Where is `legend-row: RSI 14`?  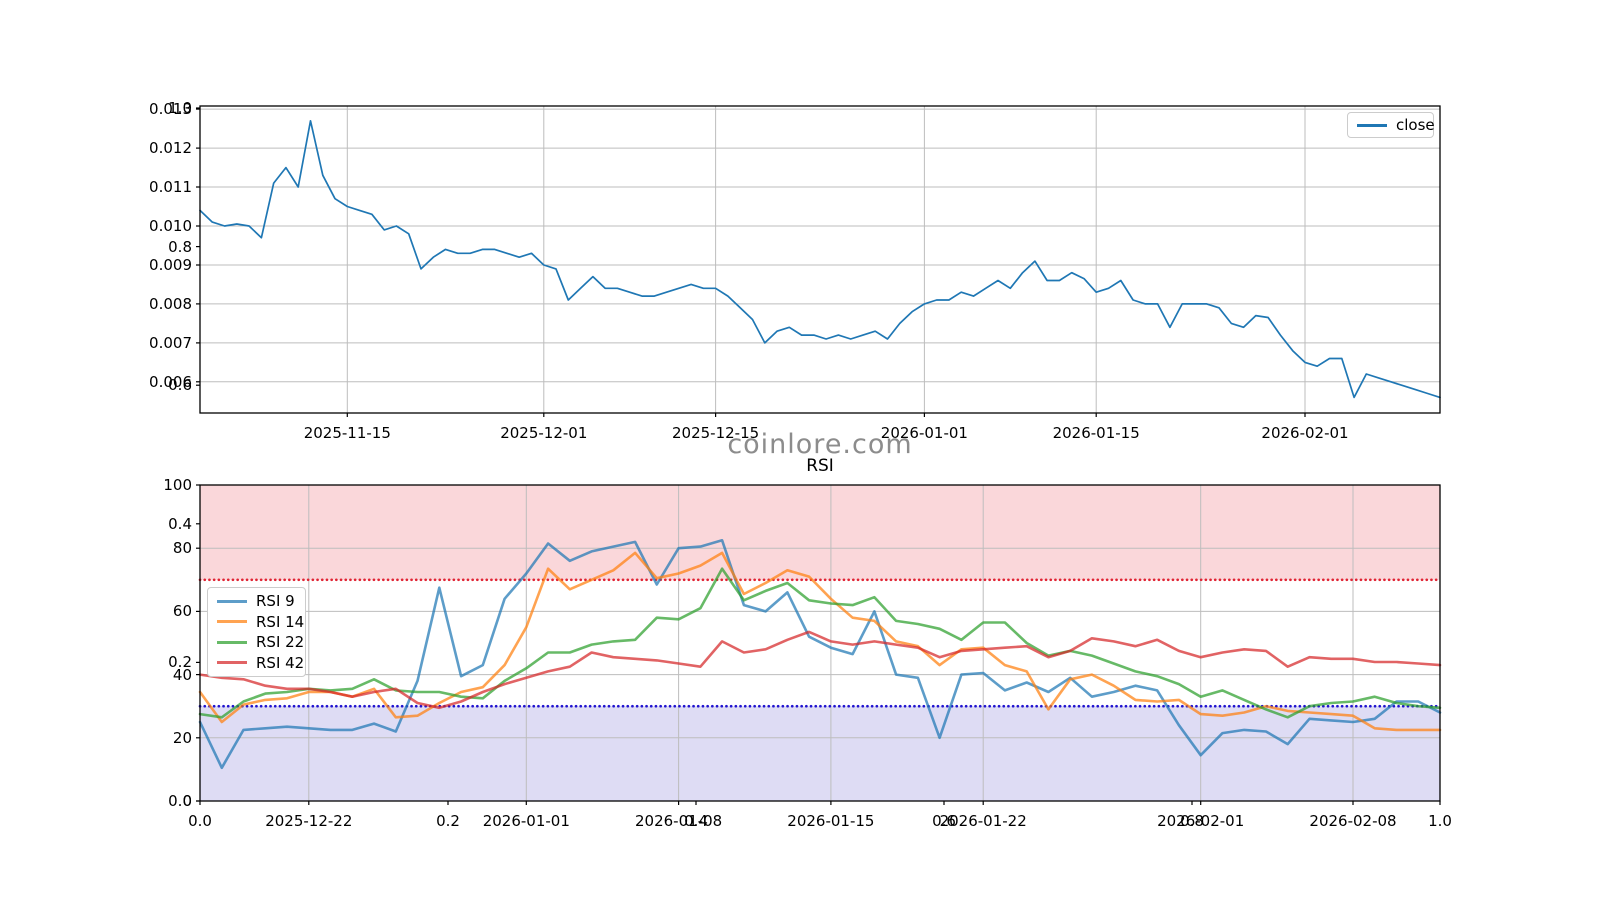
legend-row: RSI 14 is located at coordinates (260, 622).